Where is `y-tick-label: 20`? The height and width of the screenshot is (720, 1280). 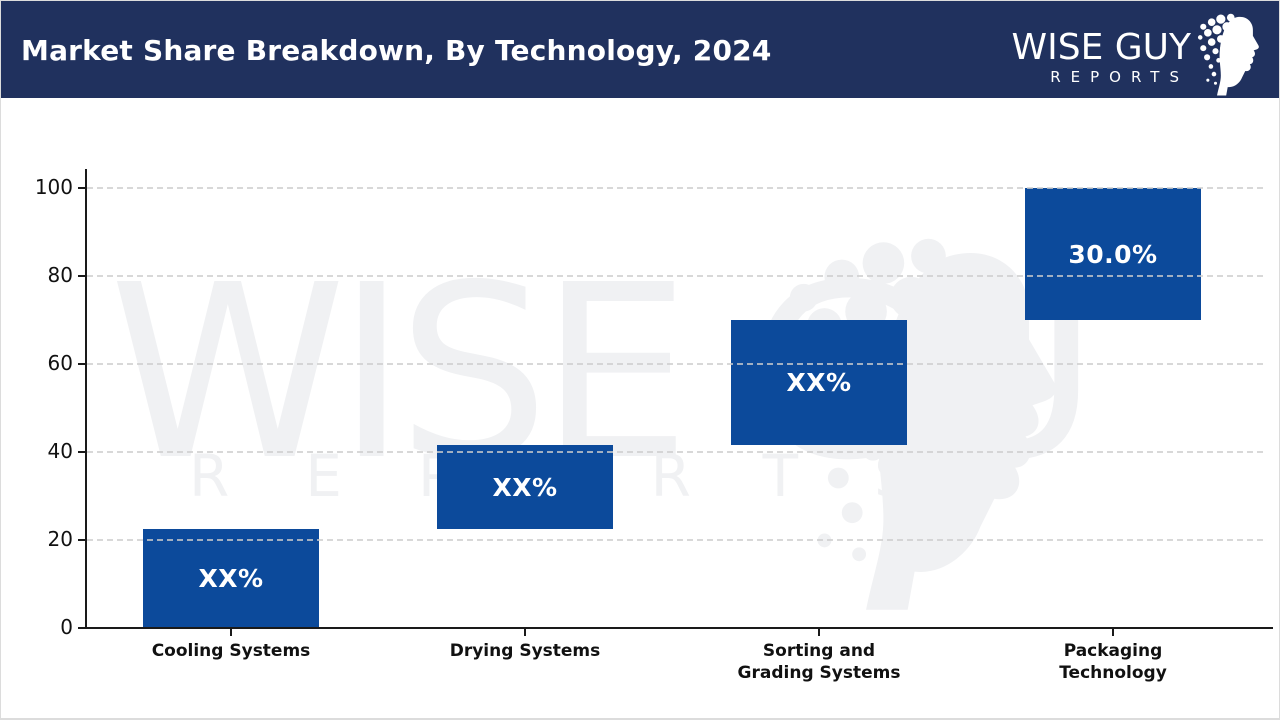
y-tick-label: 20 is located at coordinates (60, 539).